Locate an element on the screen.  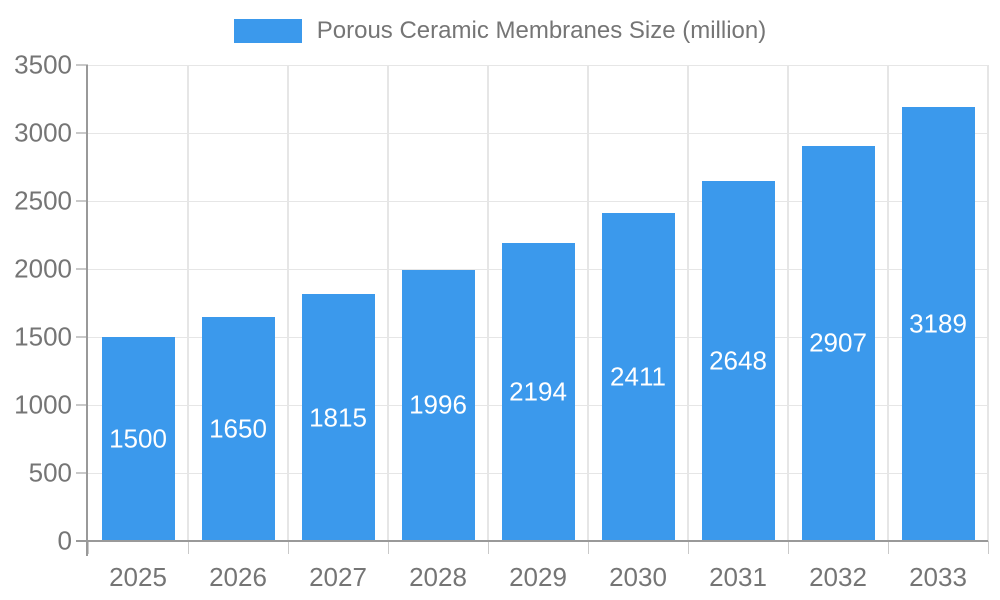
y-axis-label: 3000 is located at coordinates (43, 132).